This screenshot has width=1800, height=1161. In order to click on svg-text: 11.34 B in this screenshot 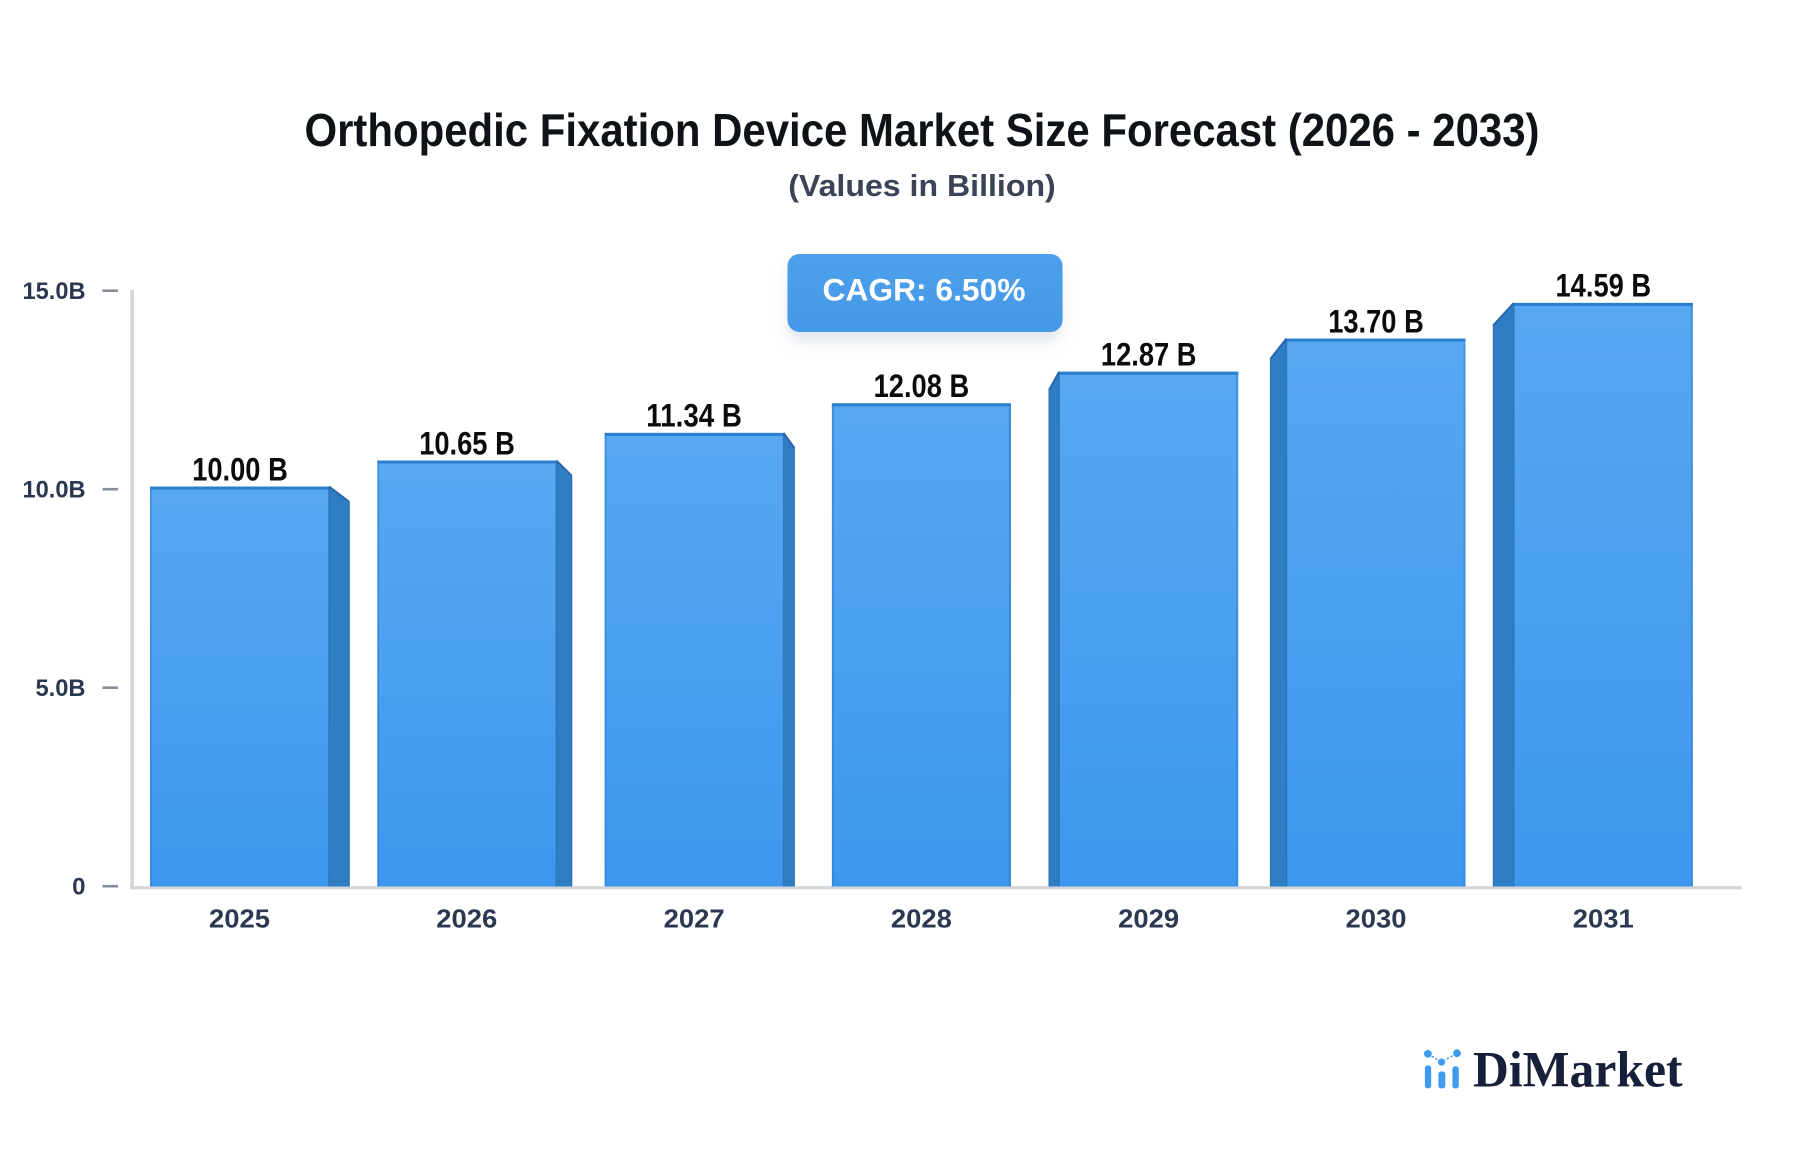, I will do `click(694, 416)`.